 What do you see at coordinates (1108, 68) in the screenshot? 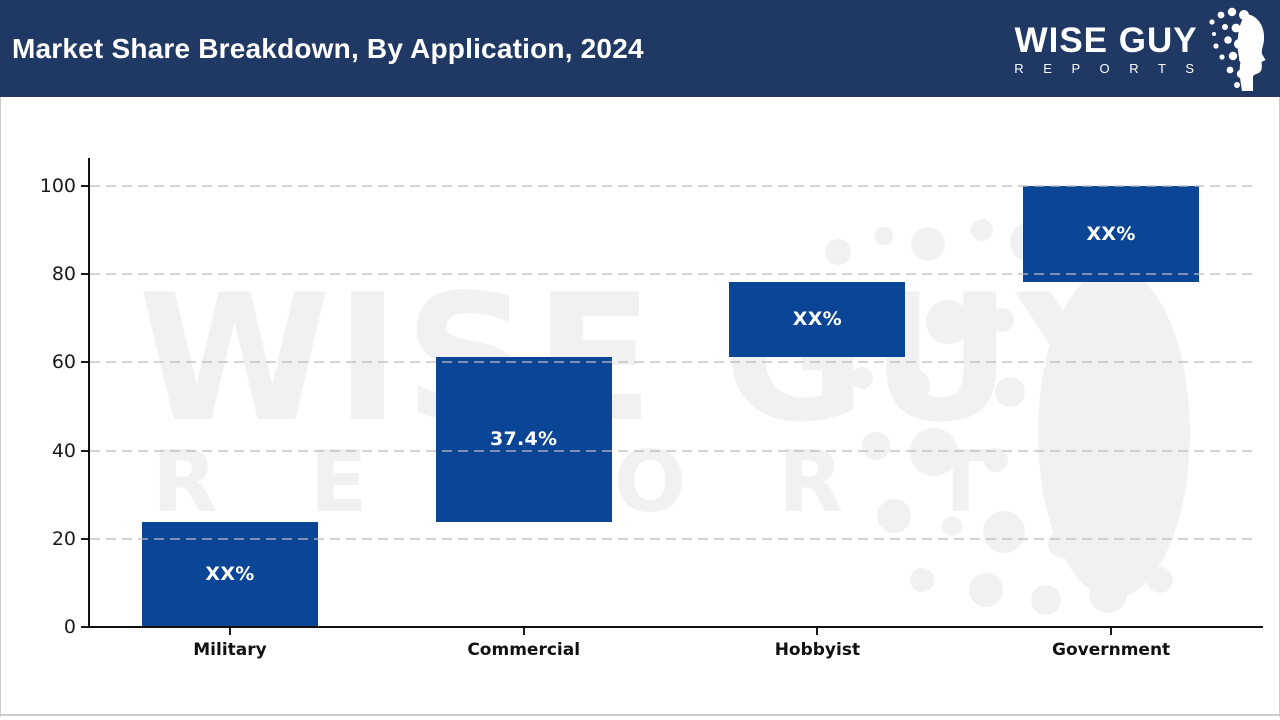
I see `brand-logo-line2: R E P O R T S` at bounding box center [1108, 68].